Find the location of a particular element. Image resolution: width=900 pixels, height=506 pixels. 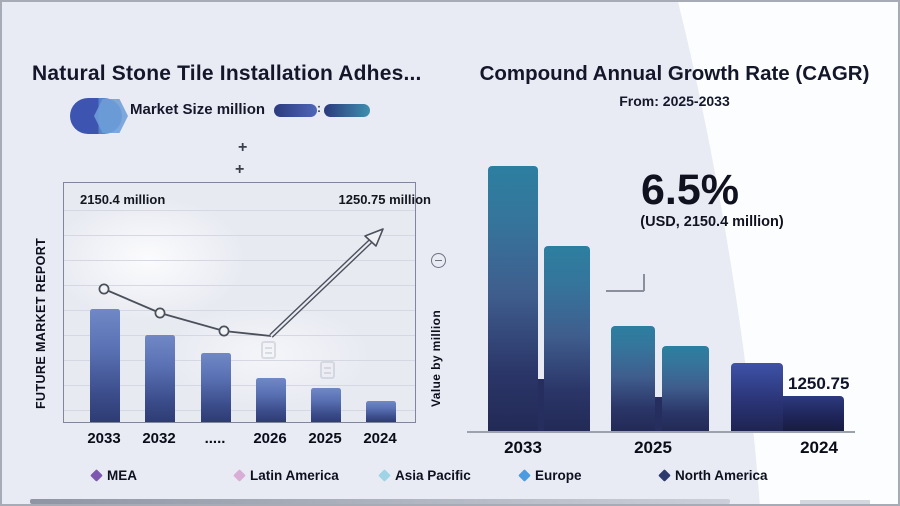

x-label: 2032 is located at coordinates (159, 438).